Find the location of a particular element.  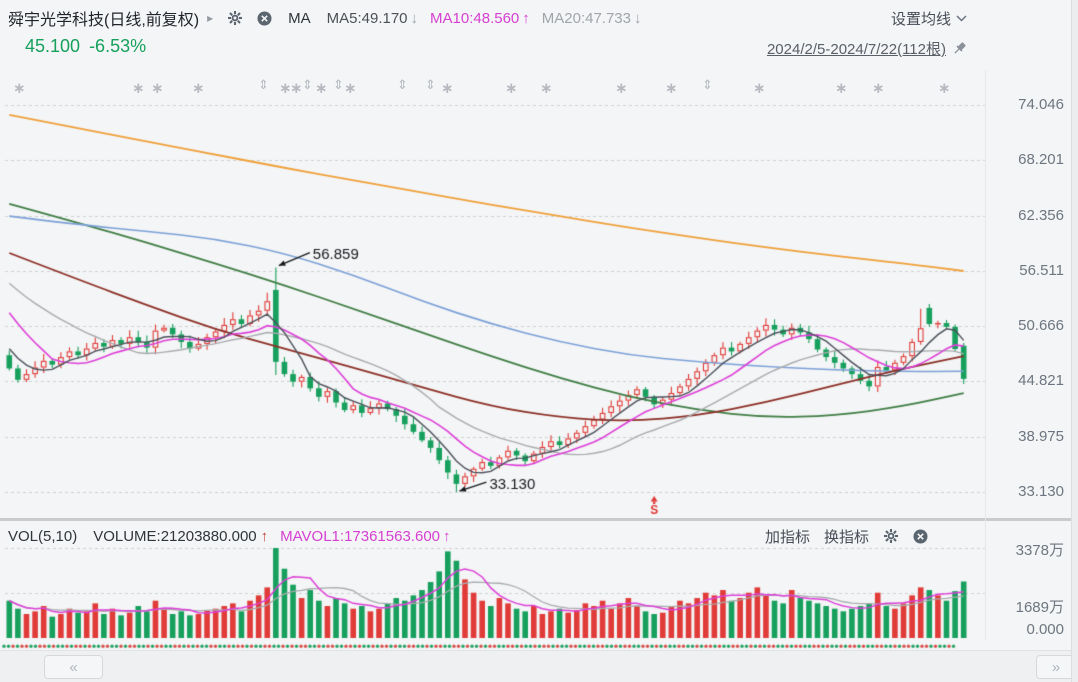

scroll-right-icon: » is located at coordinates (1056, 667).